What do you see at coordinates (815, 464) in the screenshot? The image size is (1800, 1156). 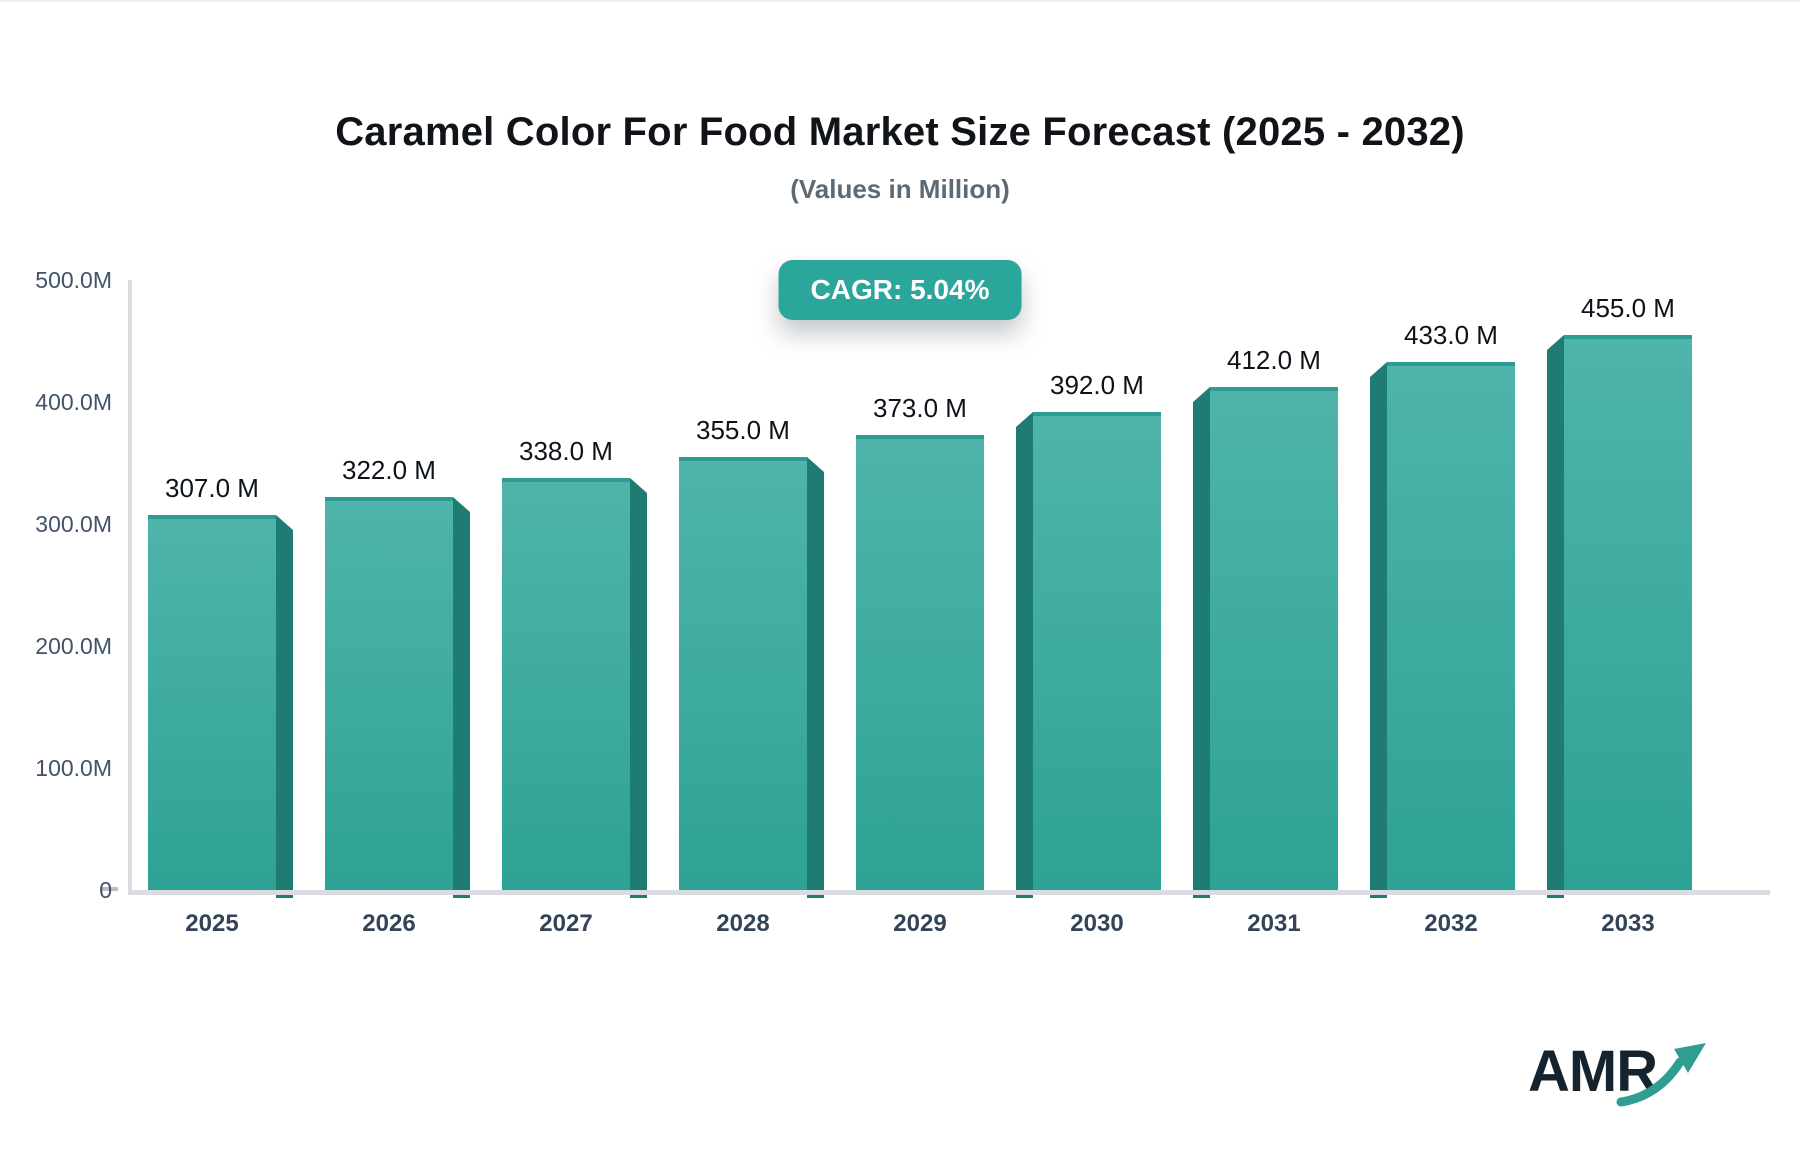 I see `bar-top-chamfer-2028` at bounding box center [815, 464].